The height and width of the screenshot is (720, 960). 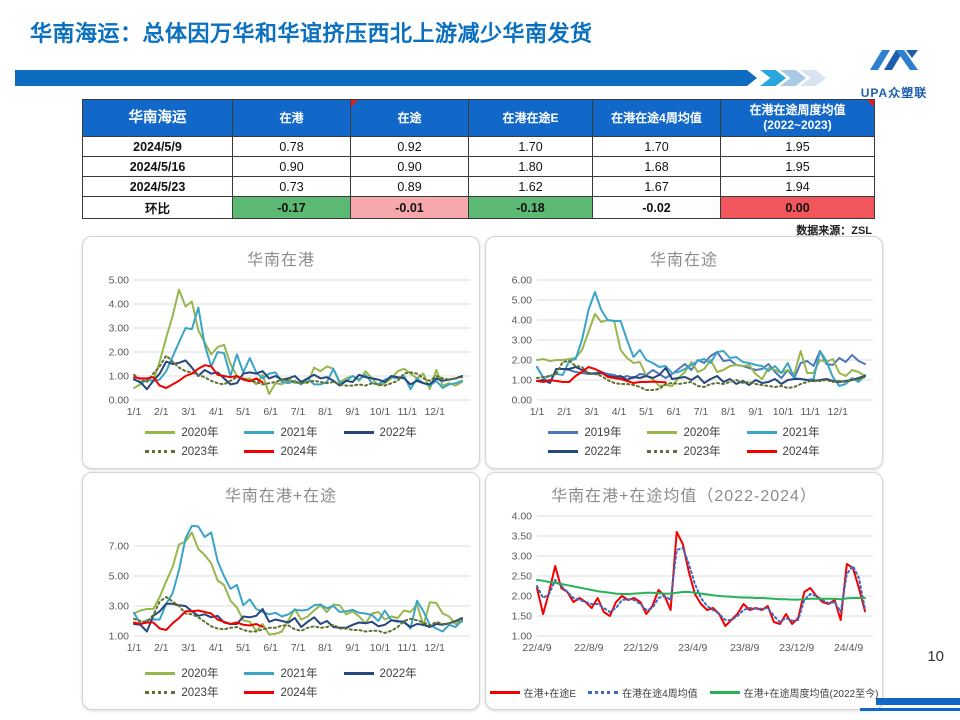 I want to click on data-source-note: 数据来源：ZSL, so click(x=834, y=231).